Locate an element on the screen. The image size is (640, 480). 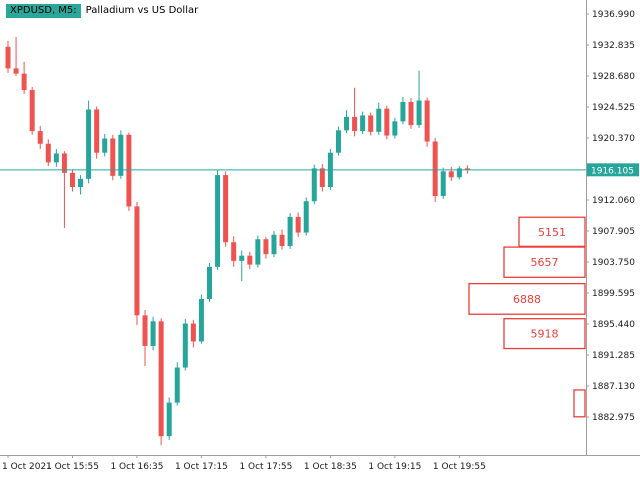
price-axis-label: 1920.370 is located at coordinates (613, 139).